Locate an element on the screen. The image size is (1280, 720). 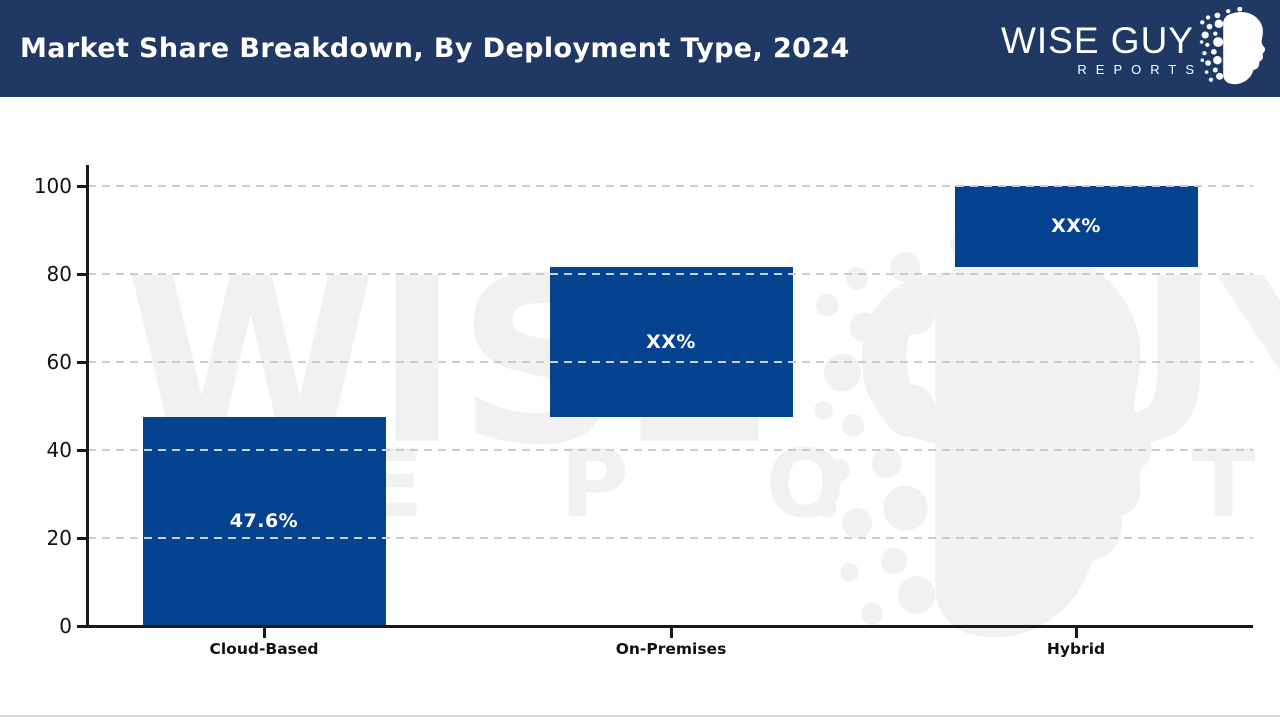
bottom-divider is located at coordinates (640, 716).